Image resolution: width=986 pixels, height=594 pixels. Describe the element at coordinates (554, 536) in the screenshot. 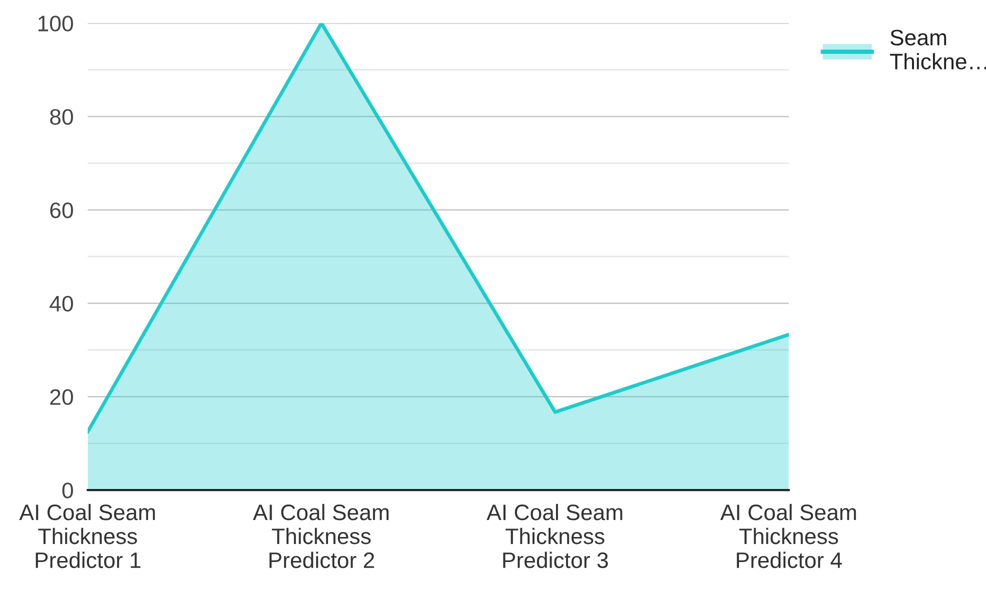

I see `x-tick-label: AI Coal Seam Thickness Predictor 3` at that location.